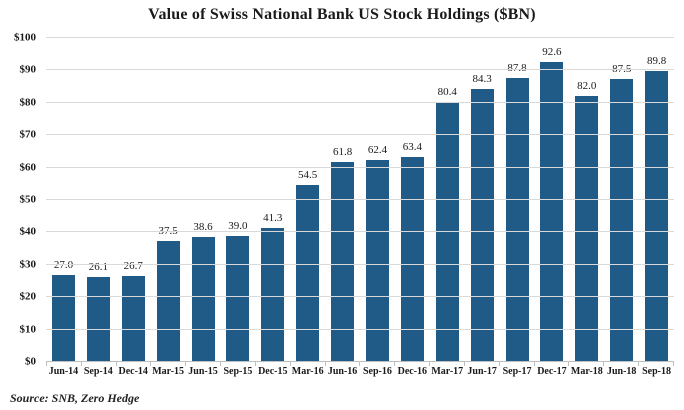 This screenshot has height=410, width=684. I want to click on bar-slot: 82.0, so click(586, 200).